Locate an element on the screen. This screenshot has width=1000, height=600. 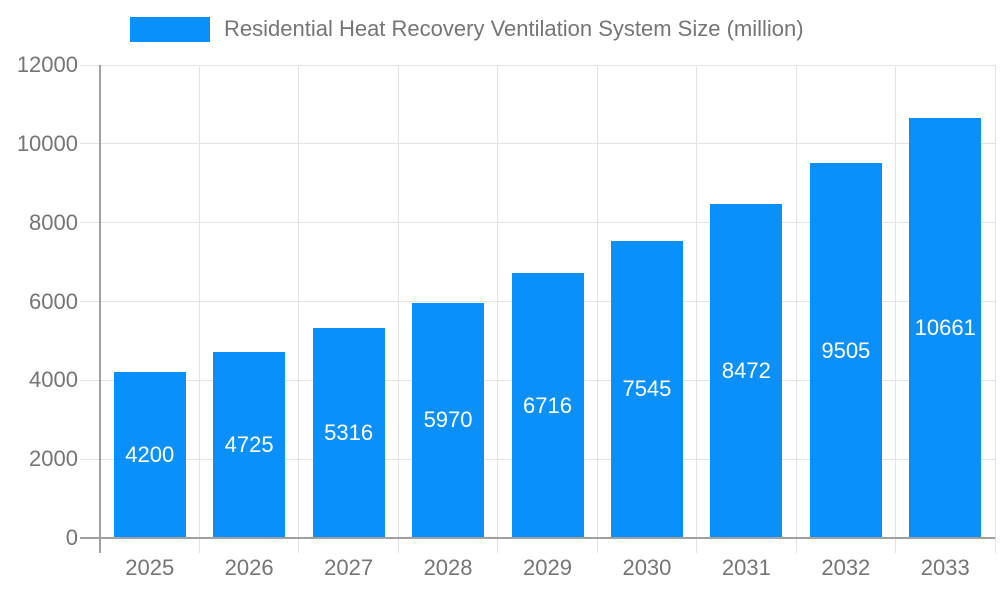
bar: 7545 is located at coordinates (646, 389).